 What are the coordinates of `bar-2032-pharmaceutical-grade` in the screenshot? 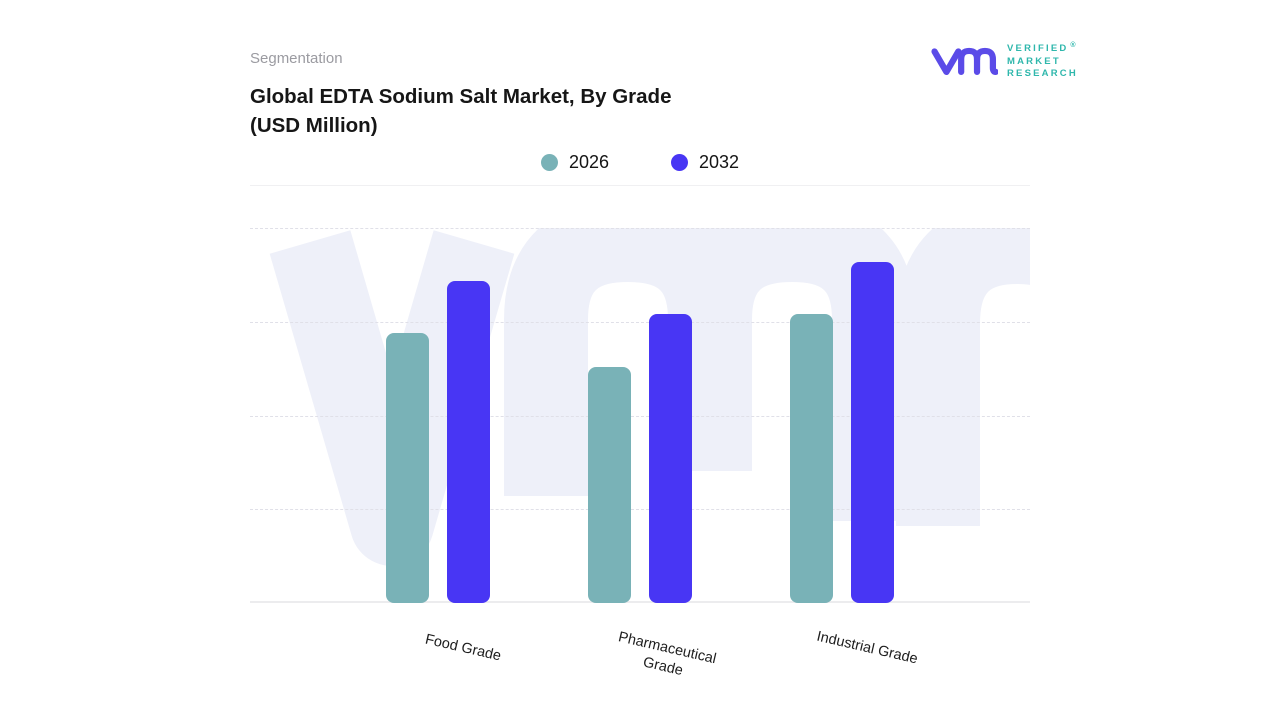 It's located at (670, 458).